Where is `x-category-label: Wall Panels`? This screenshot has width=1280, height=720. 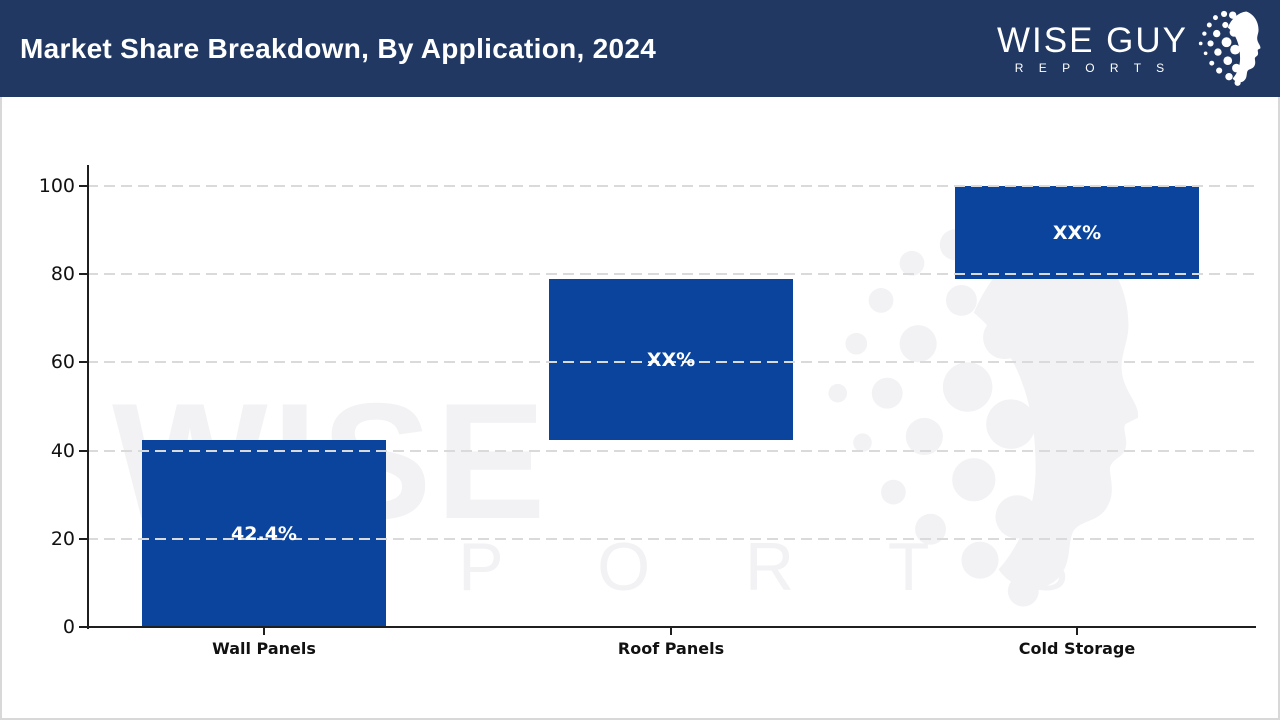
x-category-label: Wall Panels is located at coordinates (264, 648).